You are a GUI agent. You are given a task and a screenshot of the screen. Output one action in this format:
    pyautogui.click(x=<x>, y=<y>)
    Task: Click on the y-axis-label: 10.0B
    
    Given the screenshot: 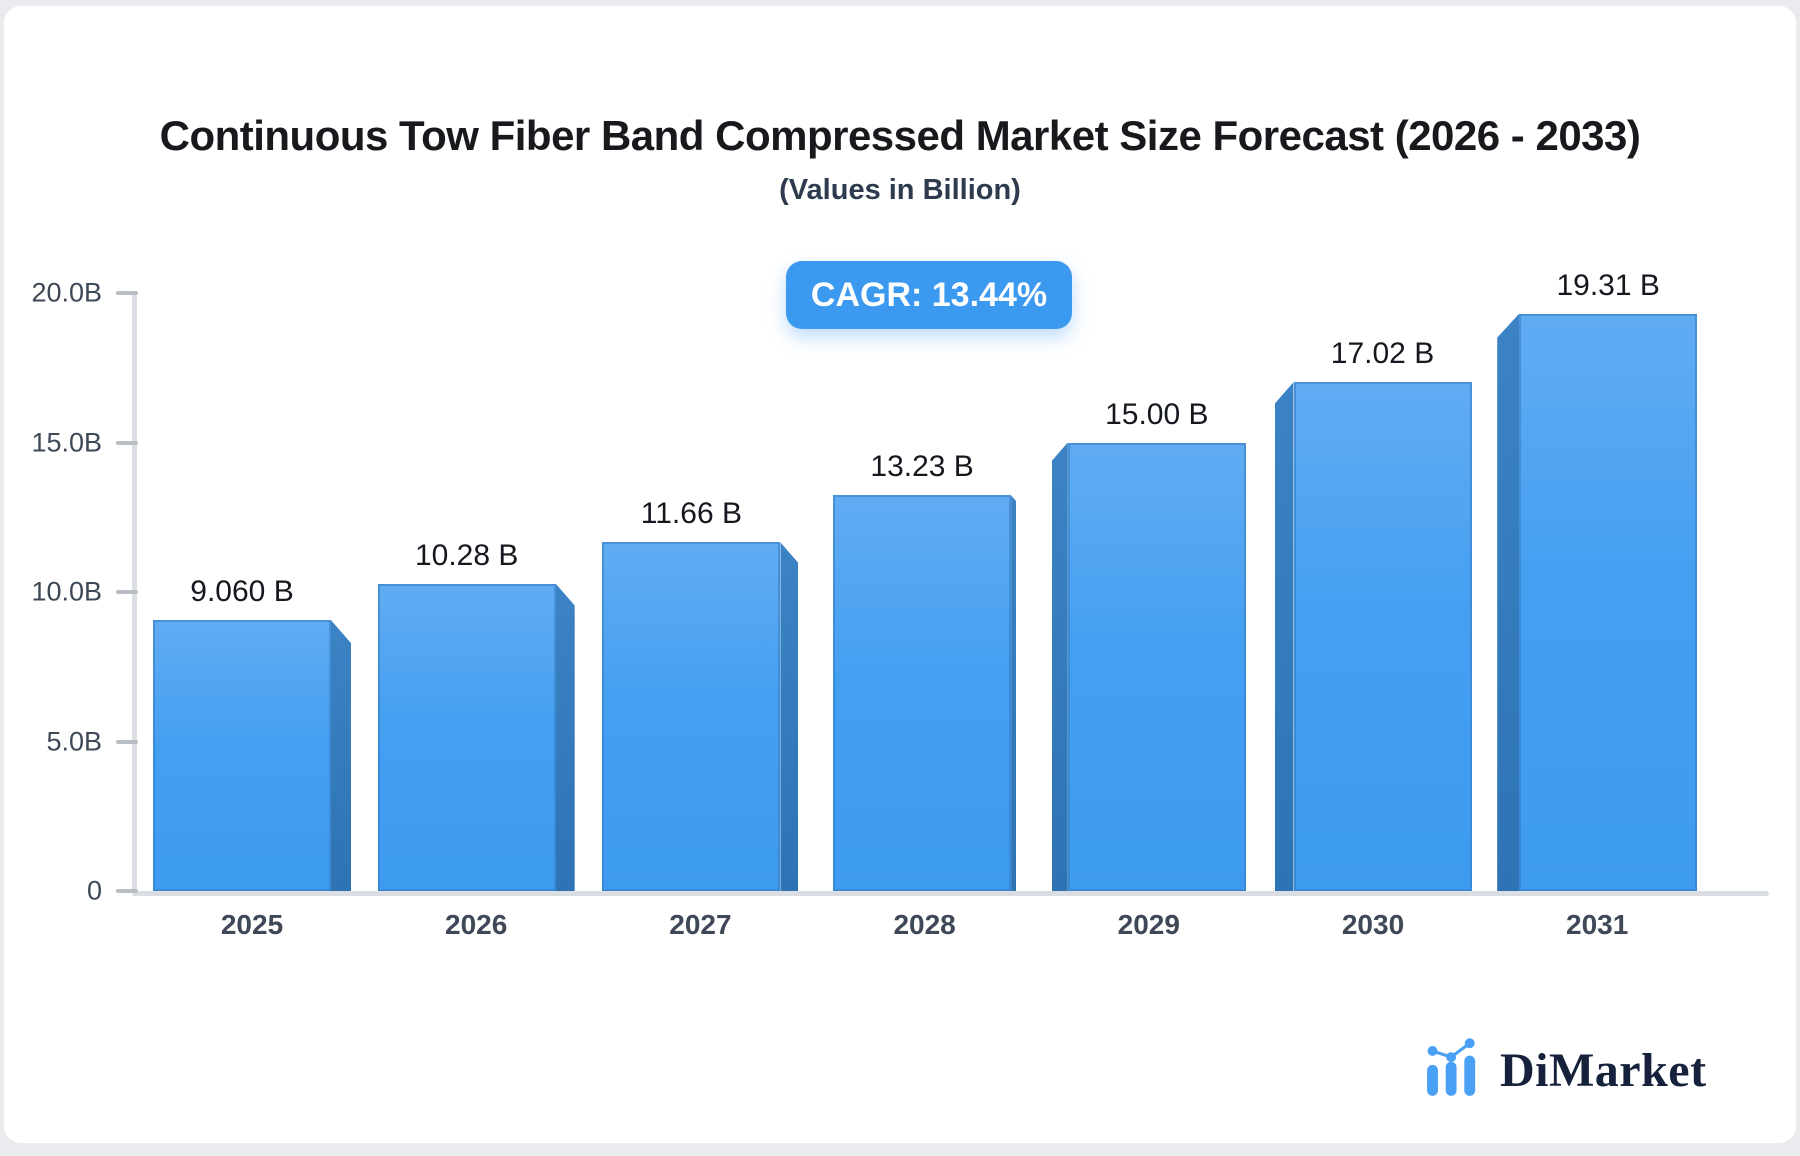 What is the action you would take?
    pyautogui.click(x=66, y=591)
    